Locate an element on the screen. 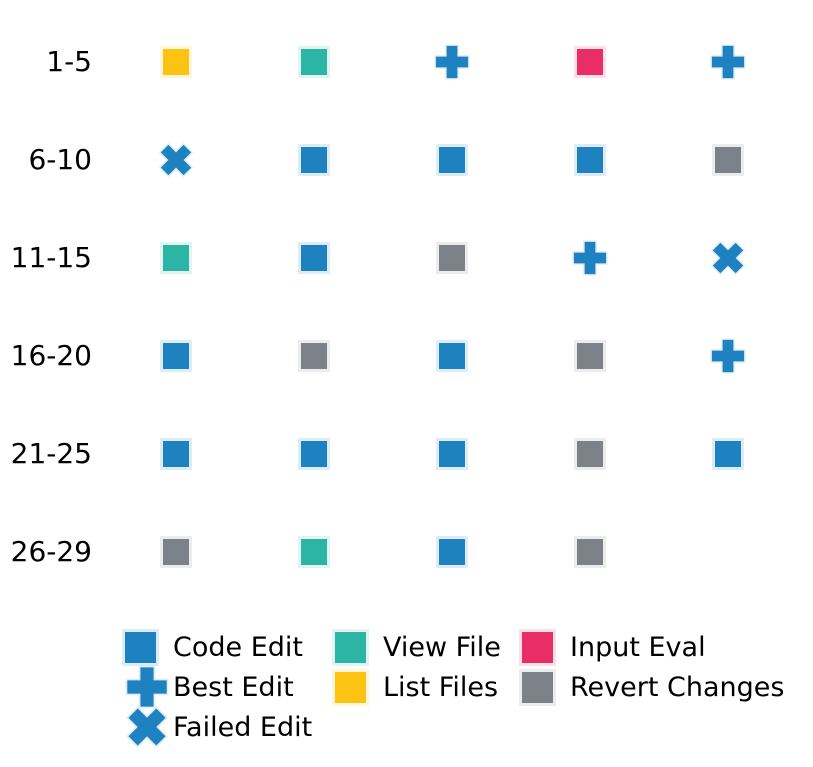  failed-edit-legend-icon is located at coordinates (149, 727).